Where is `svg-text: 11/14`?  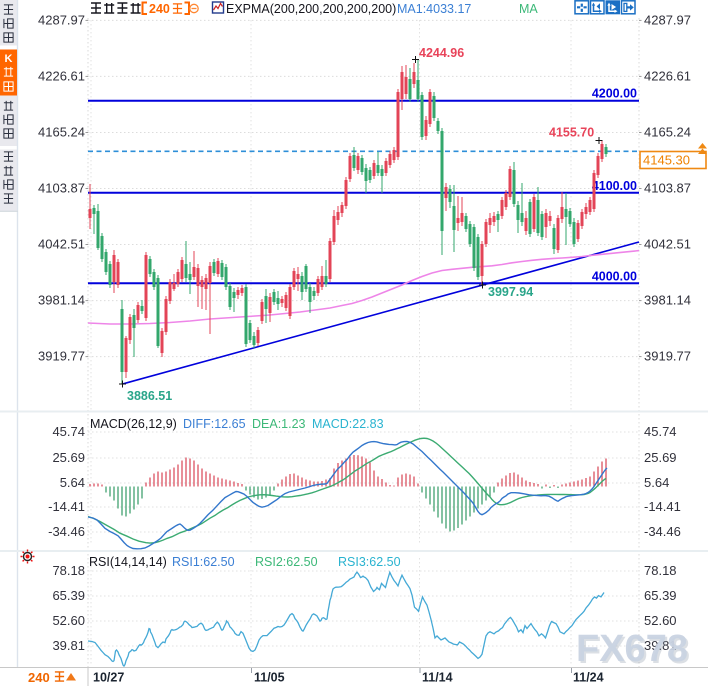
svg-text: 11/14 is located at coordinates (437, 678).